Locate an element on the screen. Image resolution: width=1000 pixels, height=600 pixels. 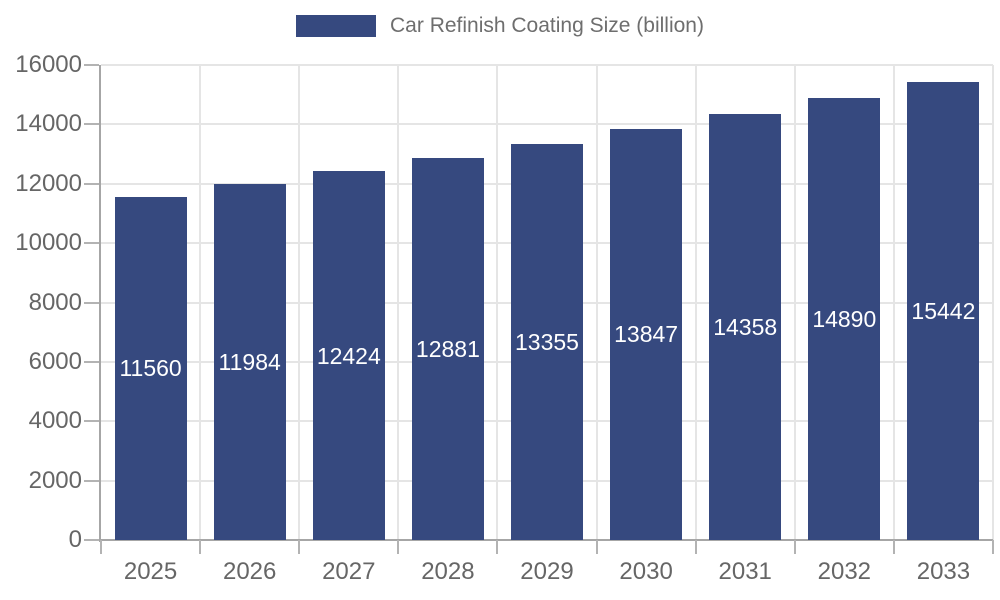
x-tick-label: 2026 is located at coordinates (249, 571).